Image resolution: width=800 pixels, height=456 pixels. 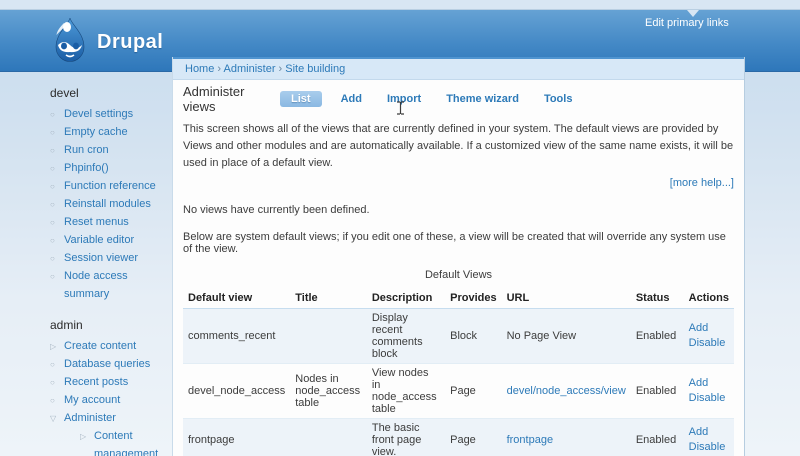 What do you see at coordinates (406, 298) in the screenshot?
I see `column-header-description: Description` at bounding box center [406, 298].